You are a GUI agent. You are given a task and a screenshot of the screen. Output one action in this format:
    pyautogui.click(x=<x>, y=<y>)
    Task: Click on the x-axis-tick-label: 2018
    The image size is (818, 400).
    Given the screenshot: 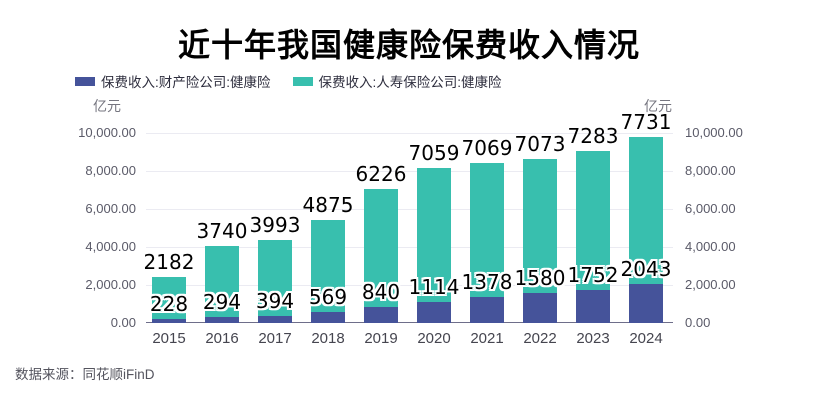 What is the action you would take?
    pyautogui.click(x=328, y=338)
    